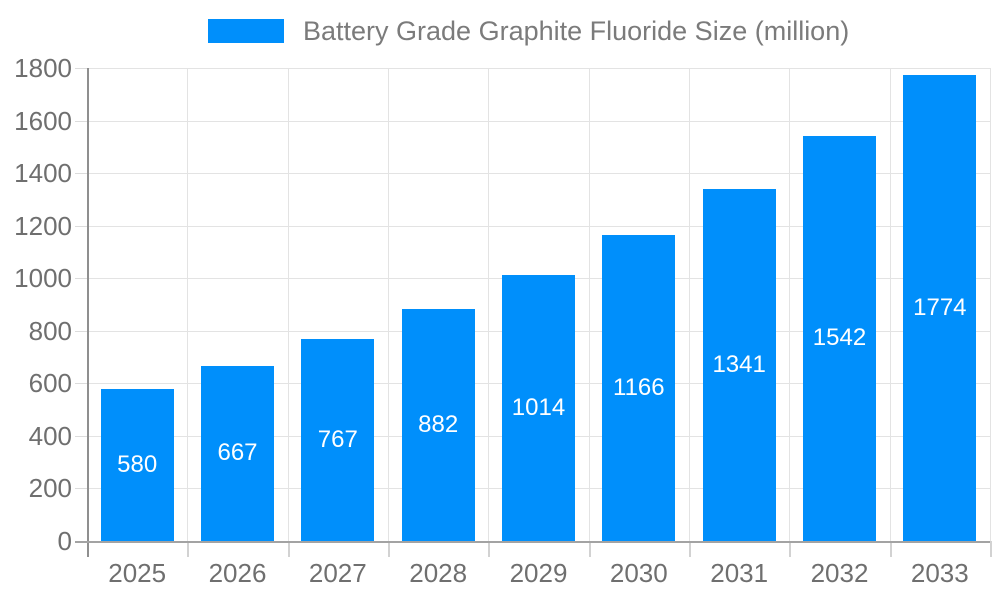 This screenshot has height=600, width=1000. Describe the element at coordinates (43, 120) in the screenshot. I see `y-tick-label: 1600` at that location.